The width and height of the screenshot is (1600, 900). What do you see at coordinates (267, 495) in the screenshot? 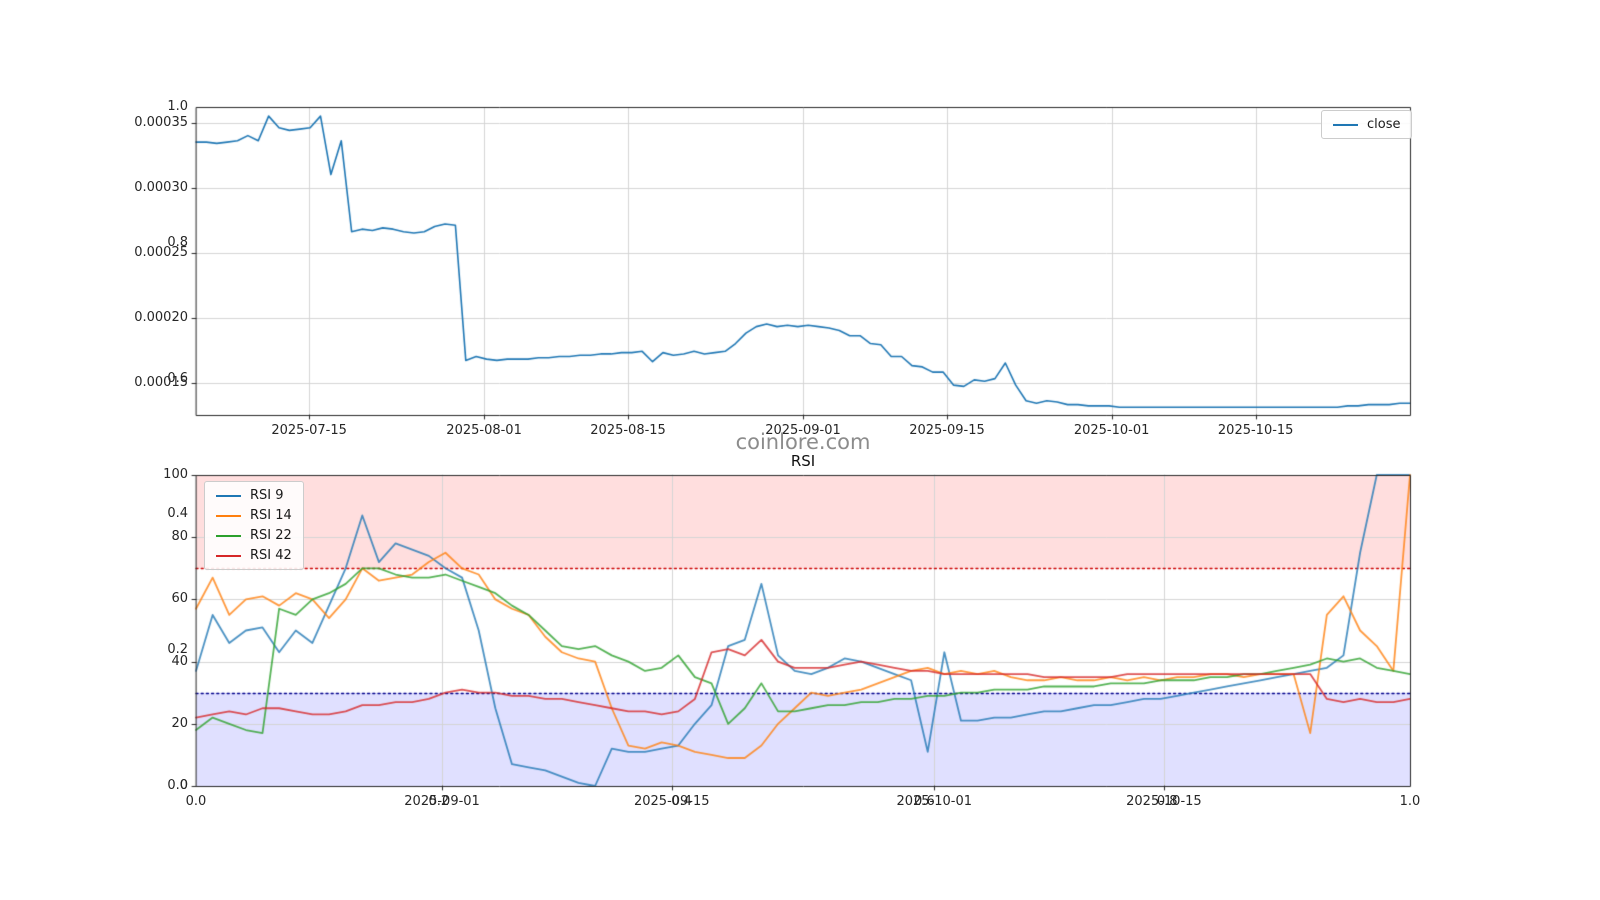
I see `legend-label-rsi-9: RSI 9` at bounding box center [267, 495].